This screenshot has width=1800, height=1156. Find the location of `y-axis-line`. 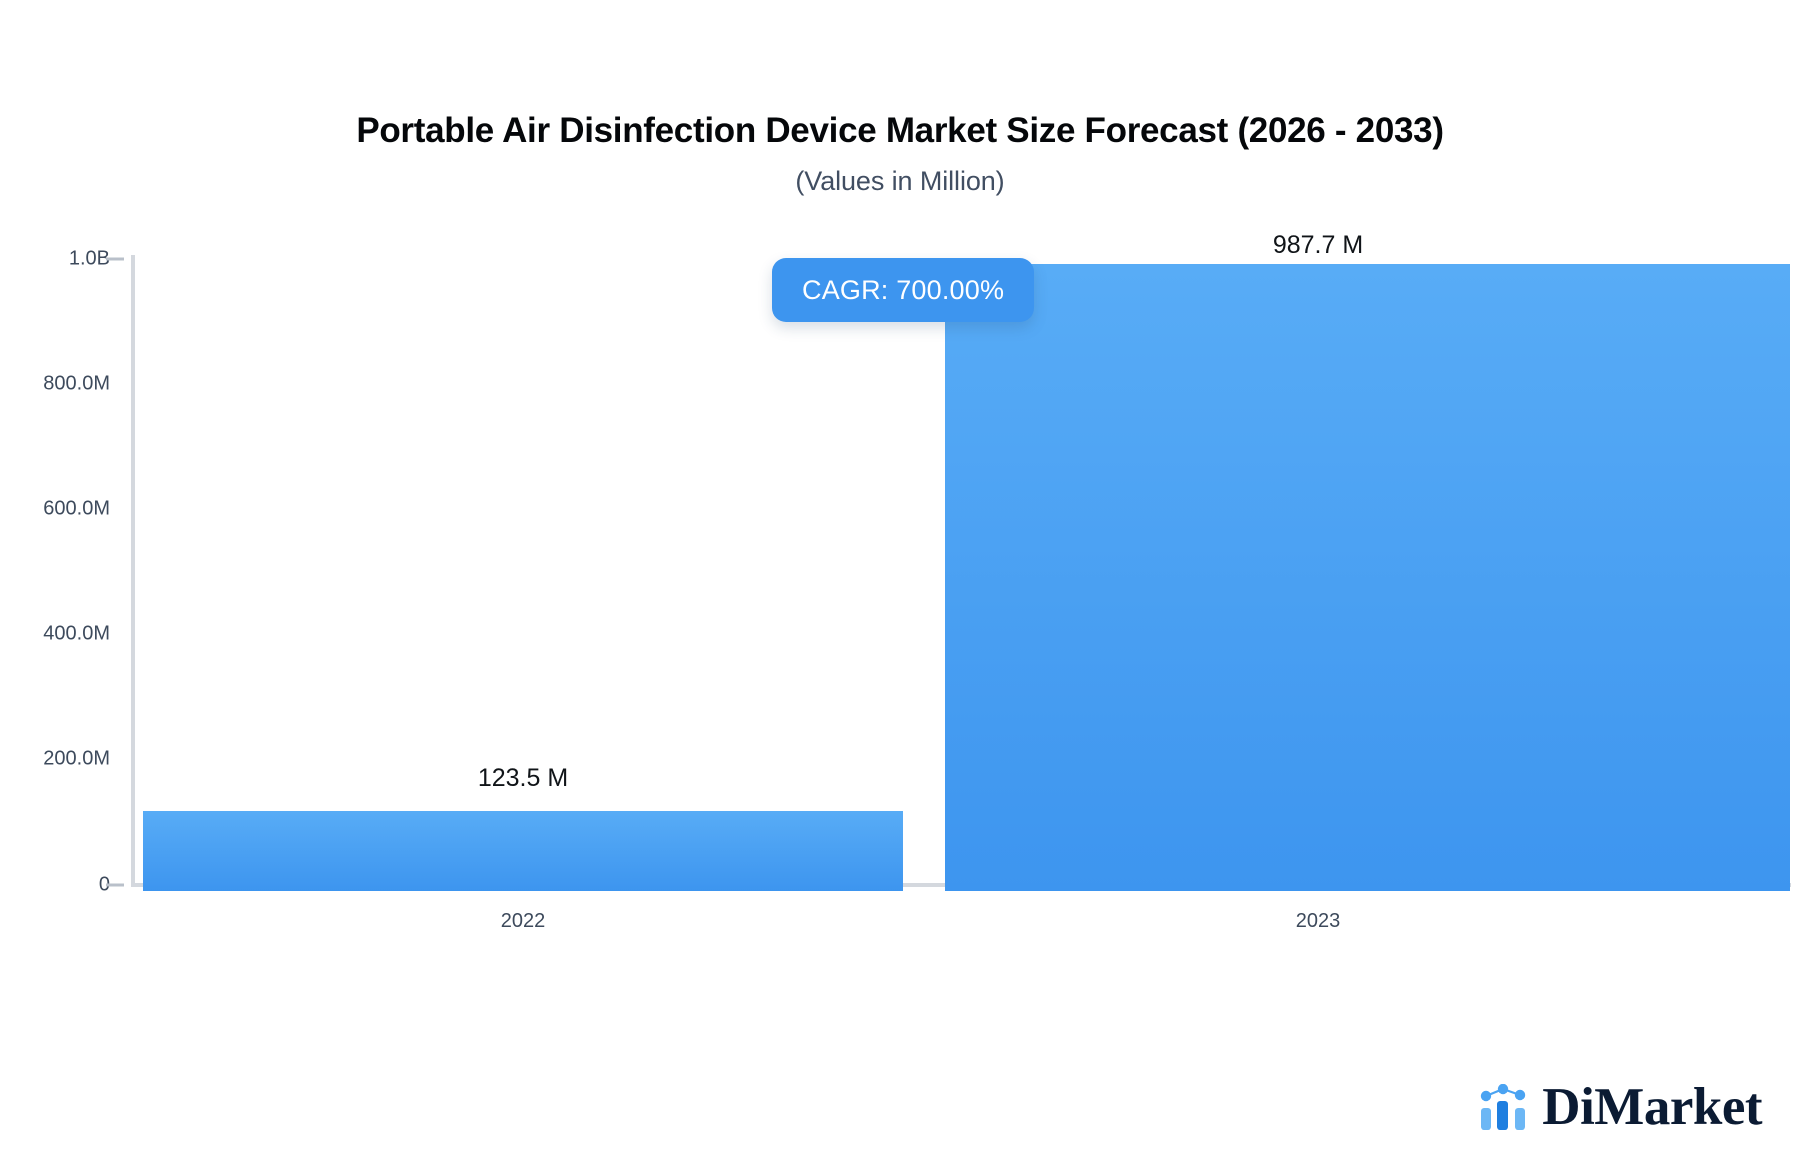

y-axis-line is located at coordinates (133, 570).